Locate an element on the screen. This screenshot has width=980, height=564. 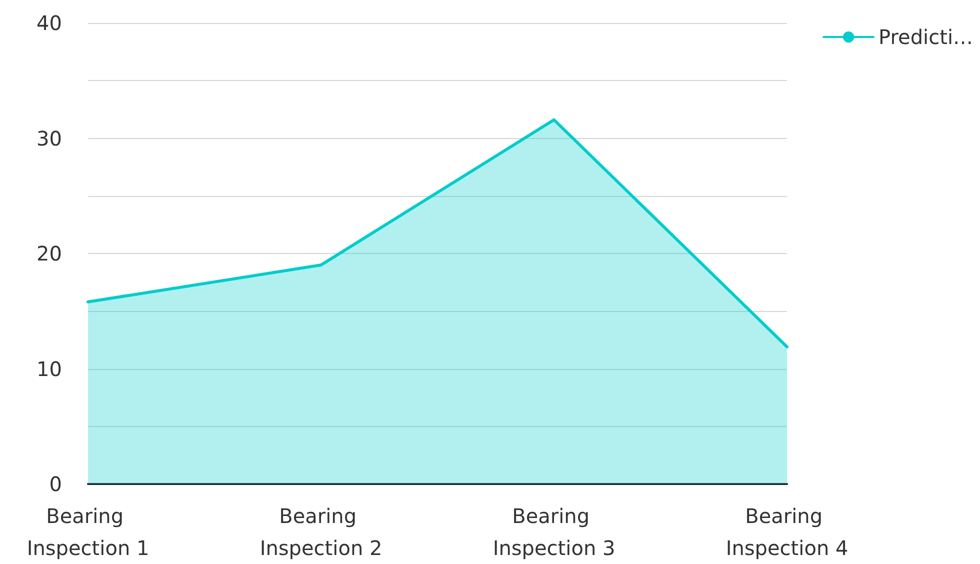
x-tick-label: Bearing Inspection 3 is located at coordinates (554, 532).